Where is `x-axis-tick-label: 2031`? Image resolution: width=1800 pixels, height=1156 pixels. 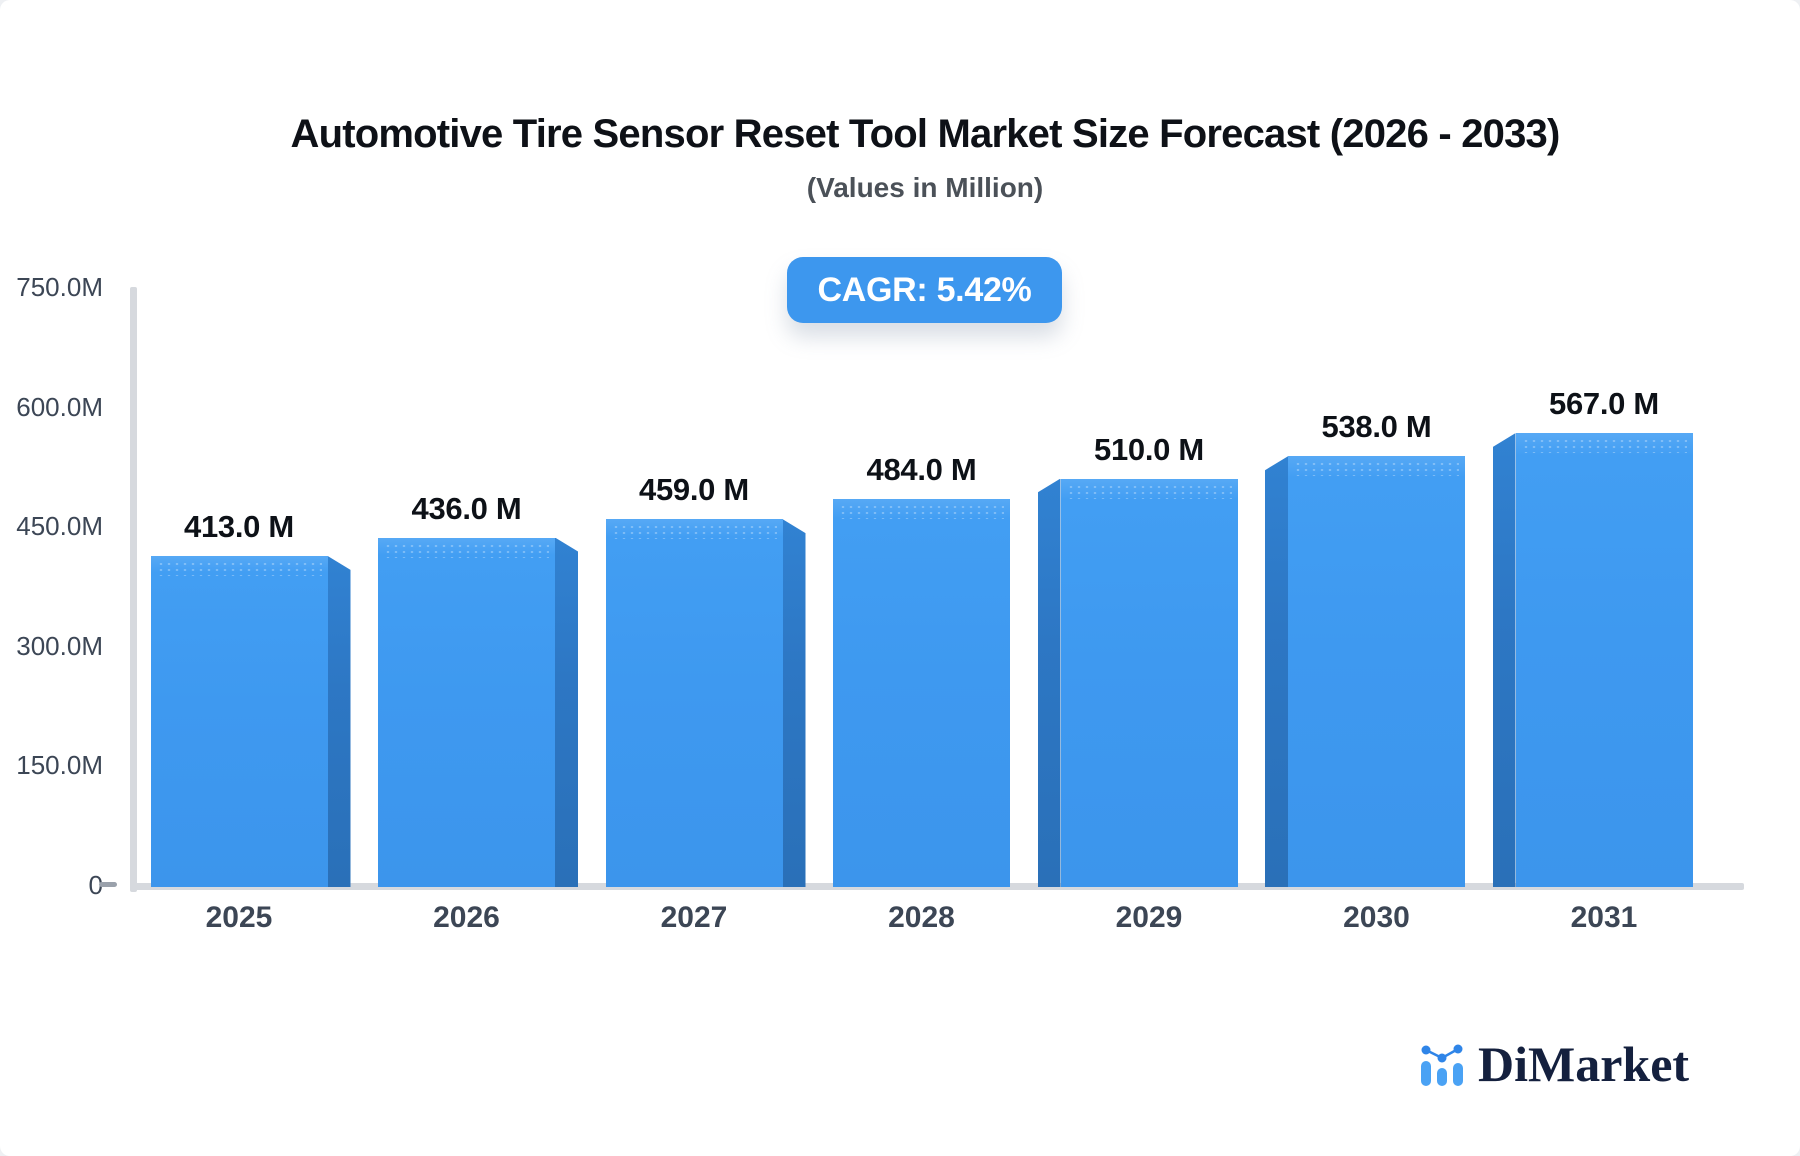
x-axis-tick-label: 2031 is located at coordinates (1604, 917).